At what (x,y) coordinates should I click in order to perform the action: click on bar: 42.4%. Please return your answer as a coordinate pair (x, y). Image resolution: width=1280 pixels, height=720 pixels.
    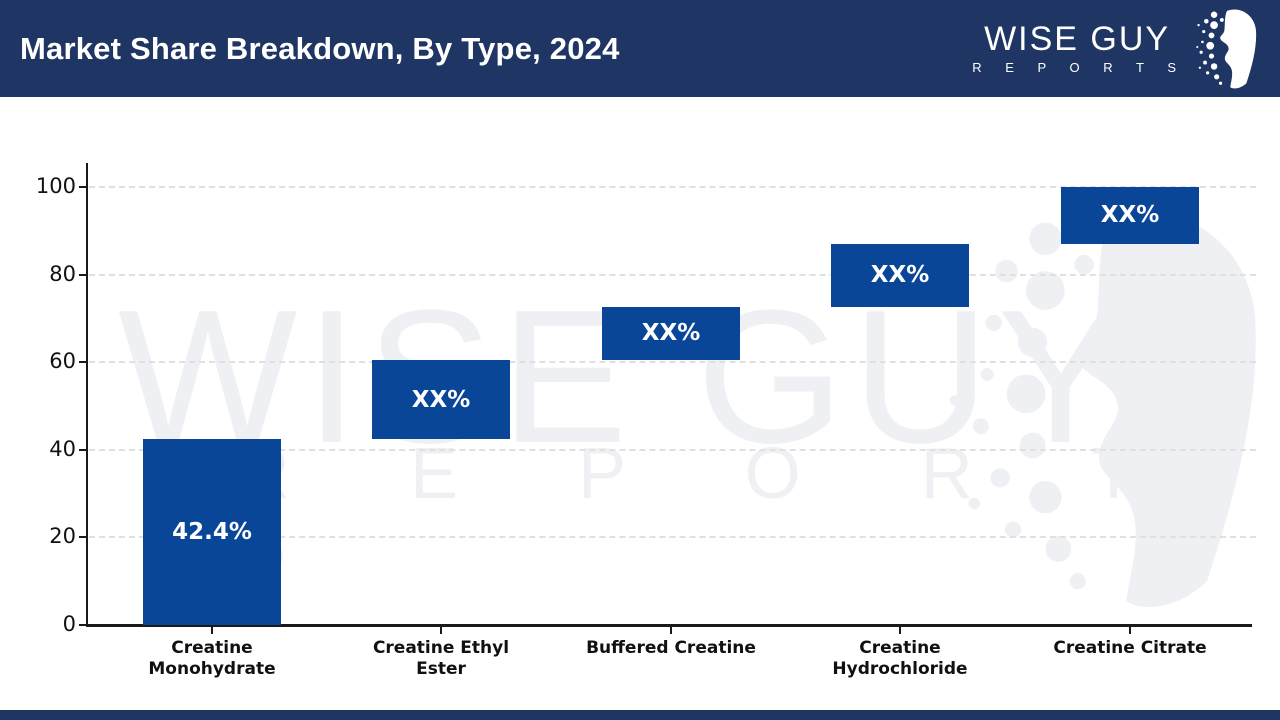
    Looking at the image, I should click on (212, 532).